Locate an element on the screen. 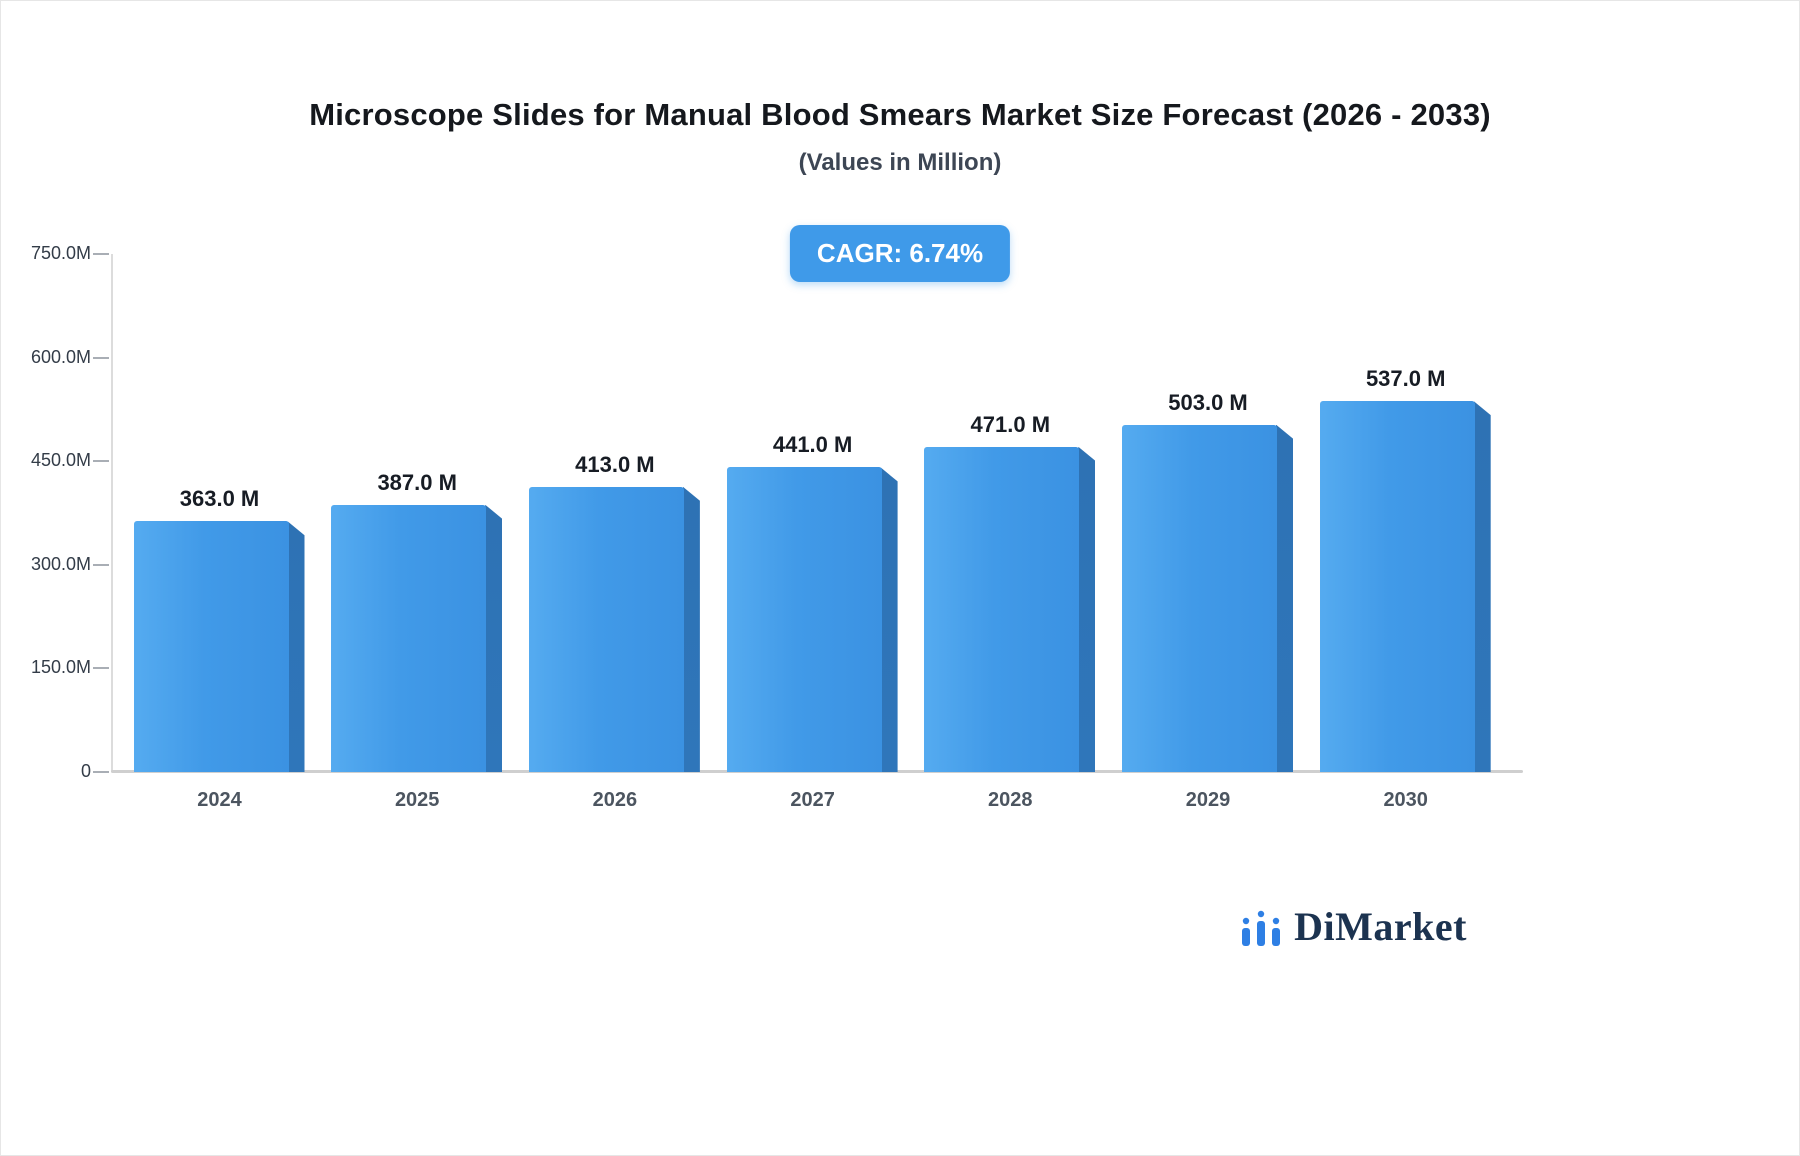 The image size is (1800, 1156). bar-value-label: 441.0 M is located at coordinates (812, 445).